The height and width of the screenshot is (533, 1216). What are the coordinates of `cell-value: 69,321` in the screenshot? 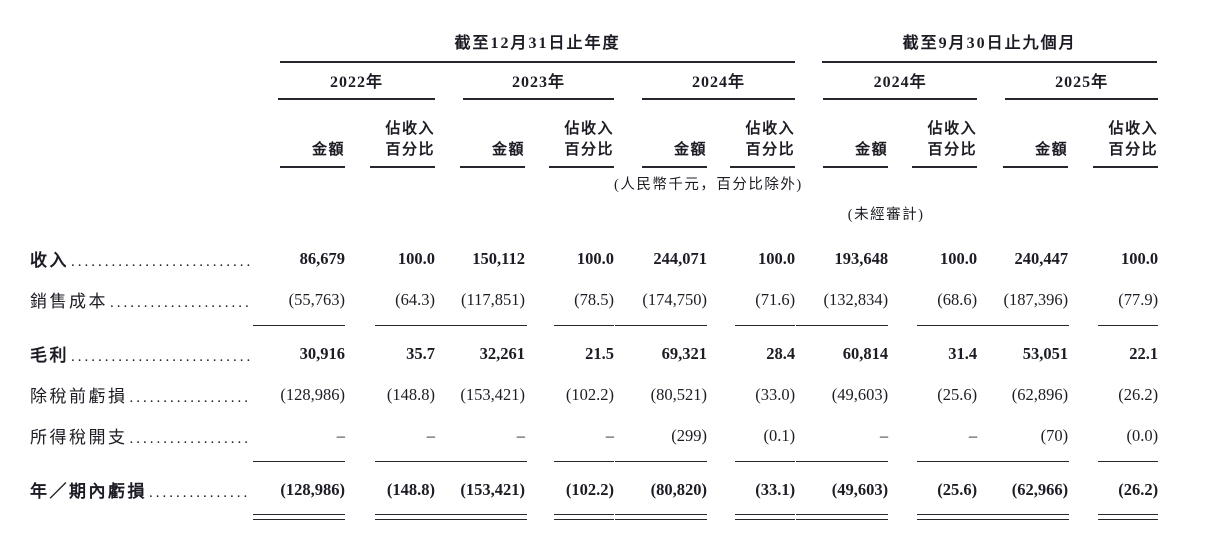 It's located at (684, 353).